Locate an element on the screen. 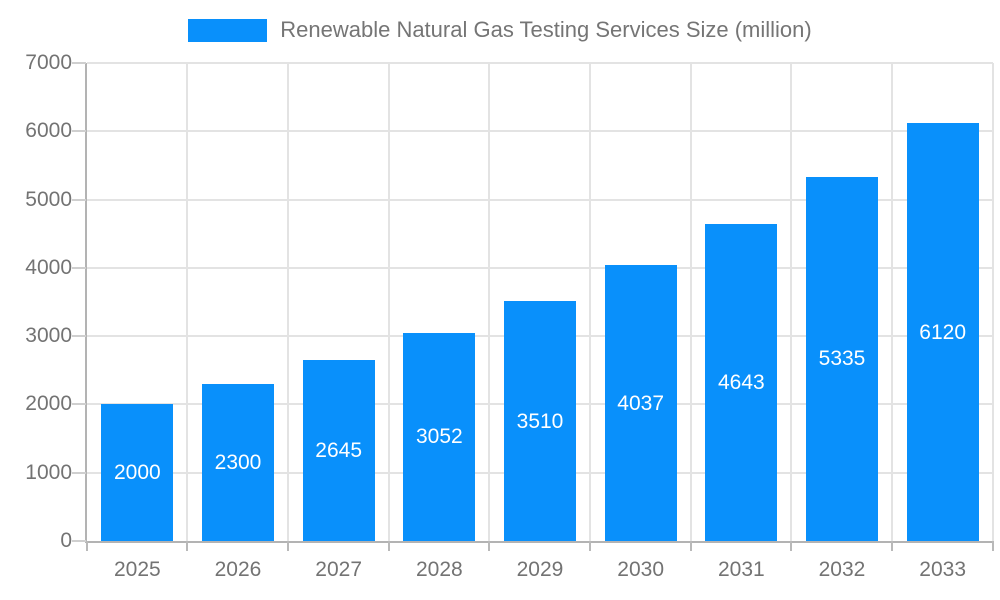 The image size is (1000, 600). bar-2027: 2645 is located at coordinates (338, 450).